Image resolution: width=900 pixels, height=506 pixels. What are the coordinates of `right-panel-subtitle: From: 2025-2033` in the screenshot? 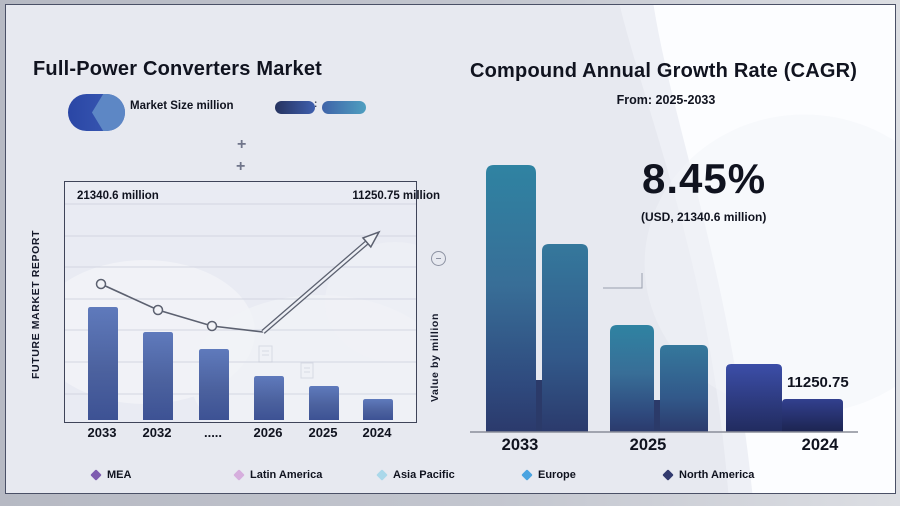 It's located at (666, 100).